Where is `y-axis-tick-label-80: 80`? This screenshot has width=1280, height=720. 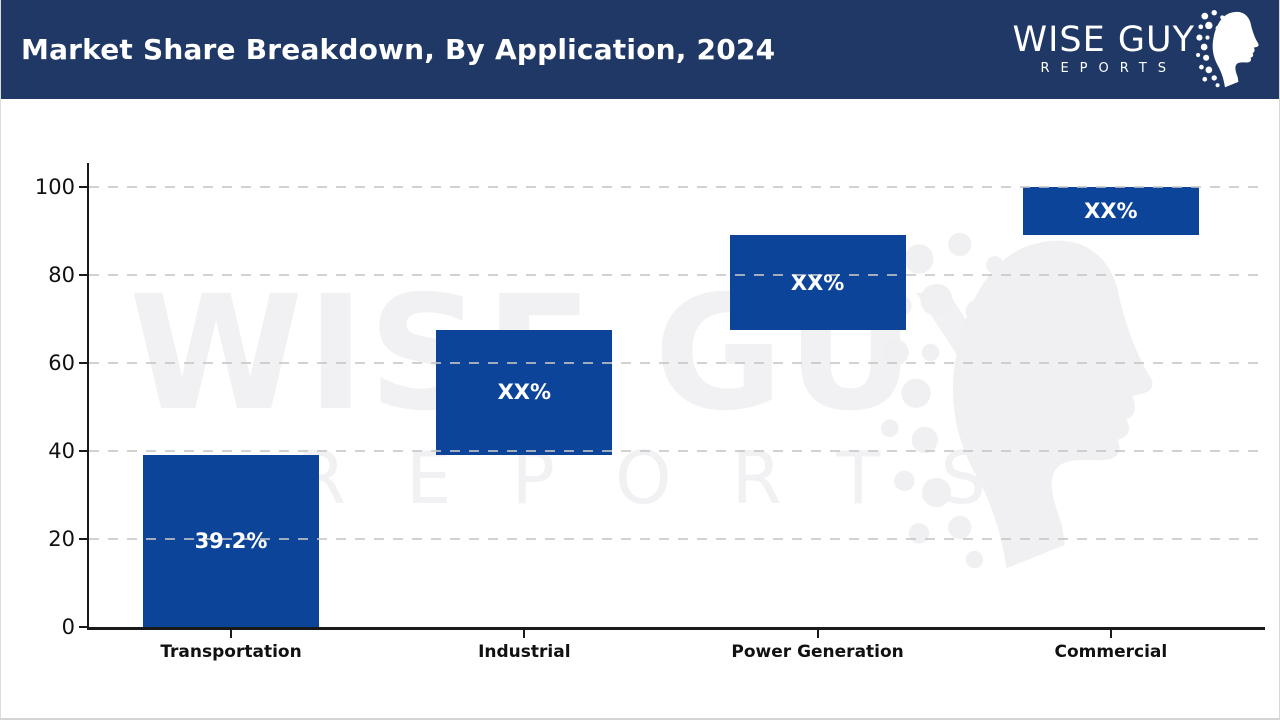
y-axis-tick-label-80: 80 is located at coordinates (61, 275).